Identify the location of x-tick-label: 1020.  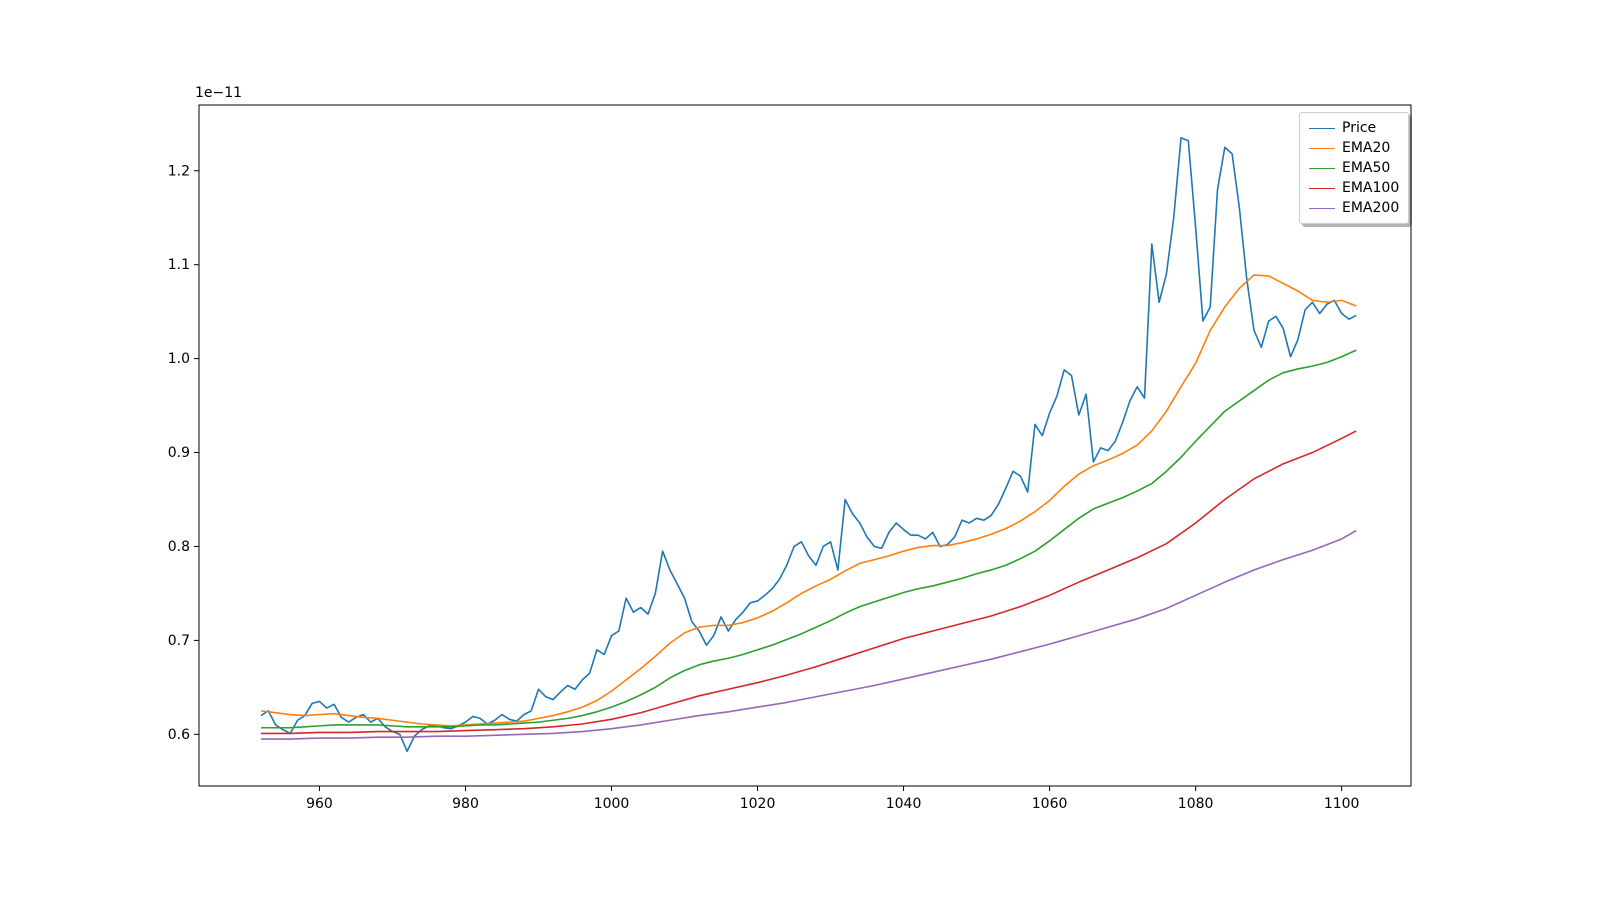
(758, 804).